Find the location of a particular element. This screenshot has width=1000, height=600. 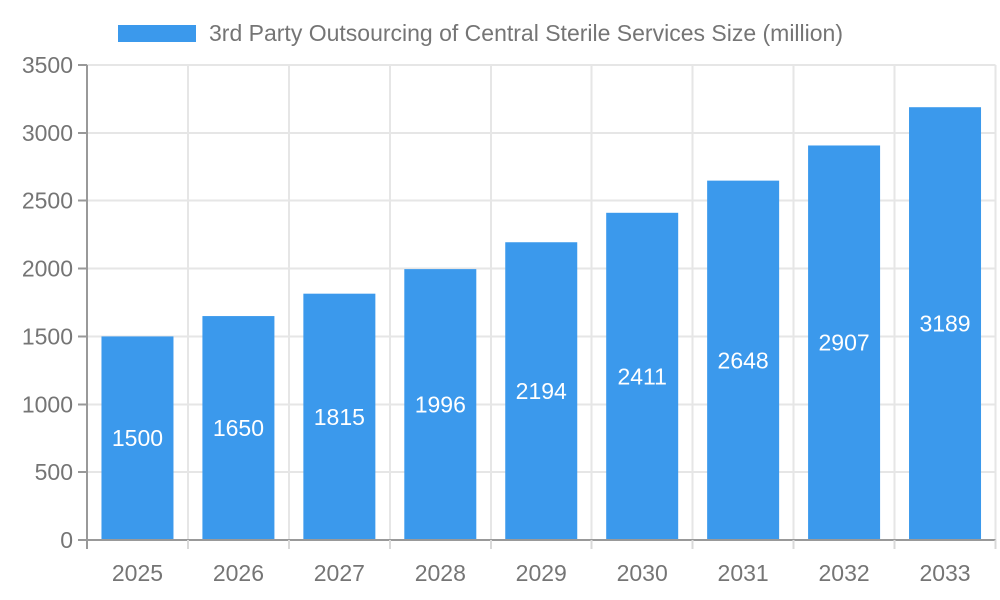

y-tick-label: 2000 is located at coordinates (47, 269).